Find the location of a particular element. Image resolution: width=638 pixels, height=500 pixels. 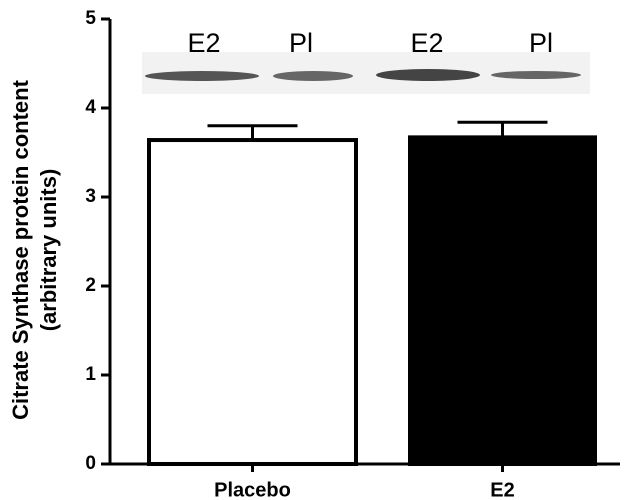

y-tick-label: 1 is located at coordinates (90, 374).